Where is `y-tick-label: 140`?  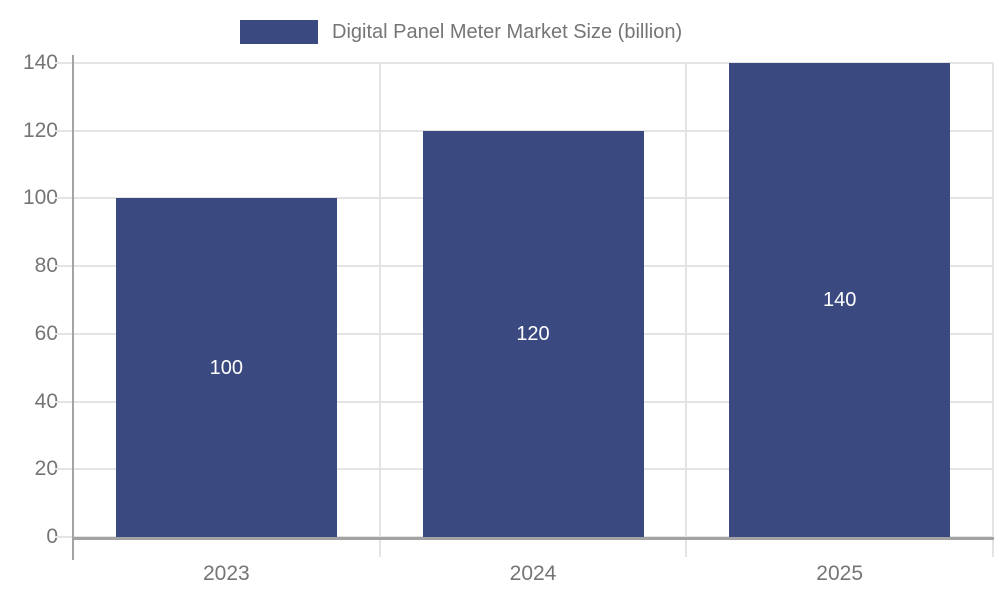 y-tick-label: 140 is located at coordinates (40, 62).